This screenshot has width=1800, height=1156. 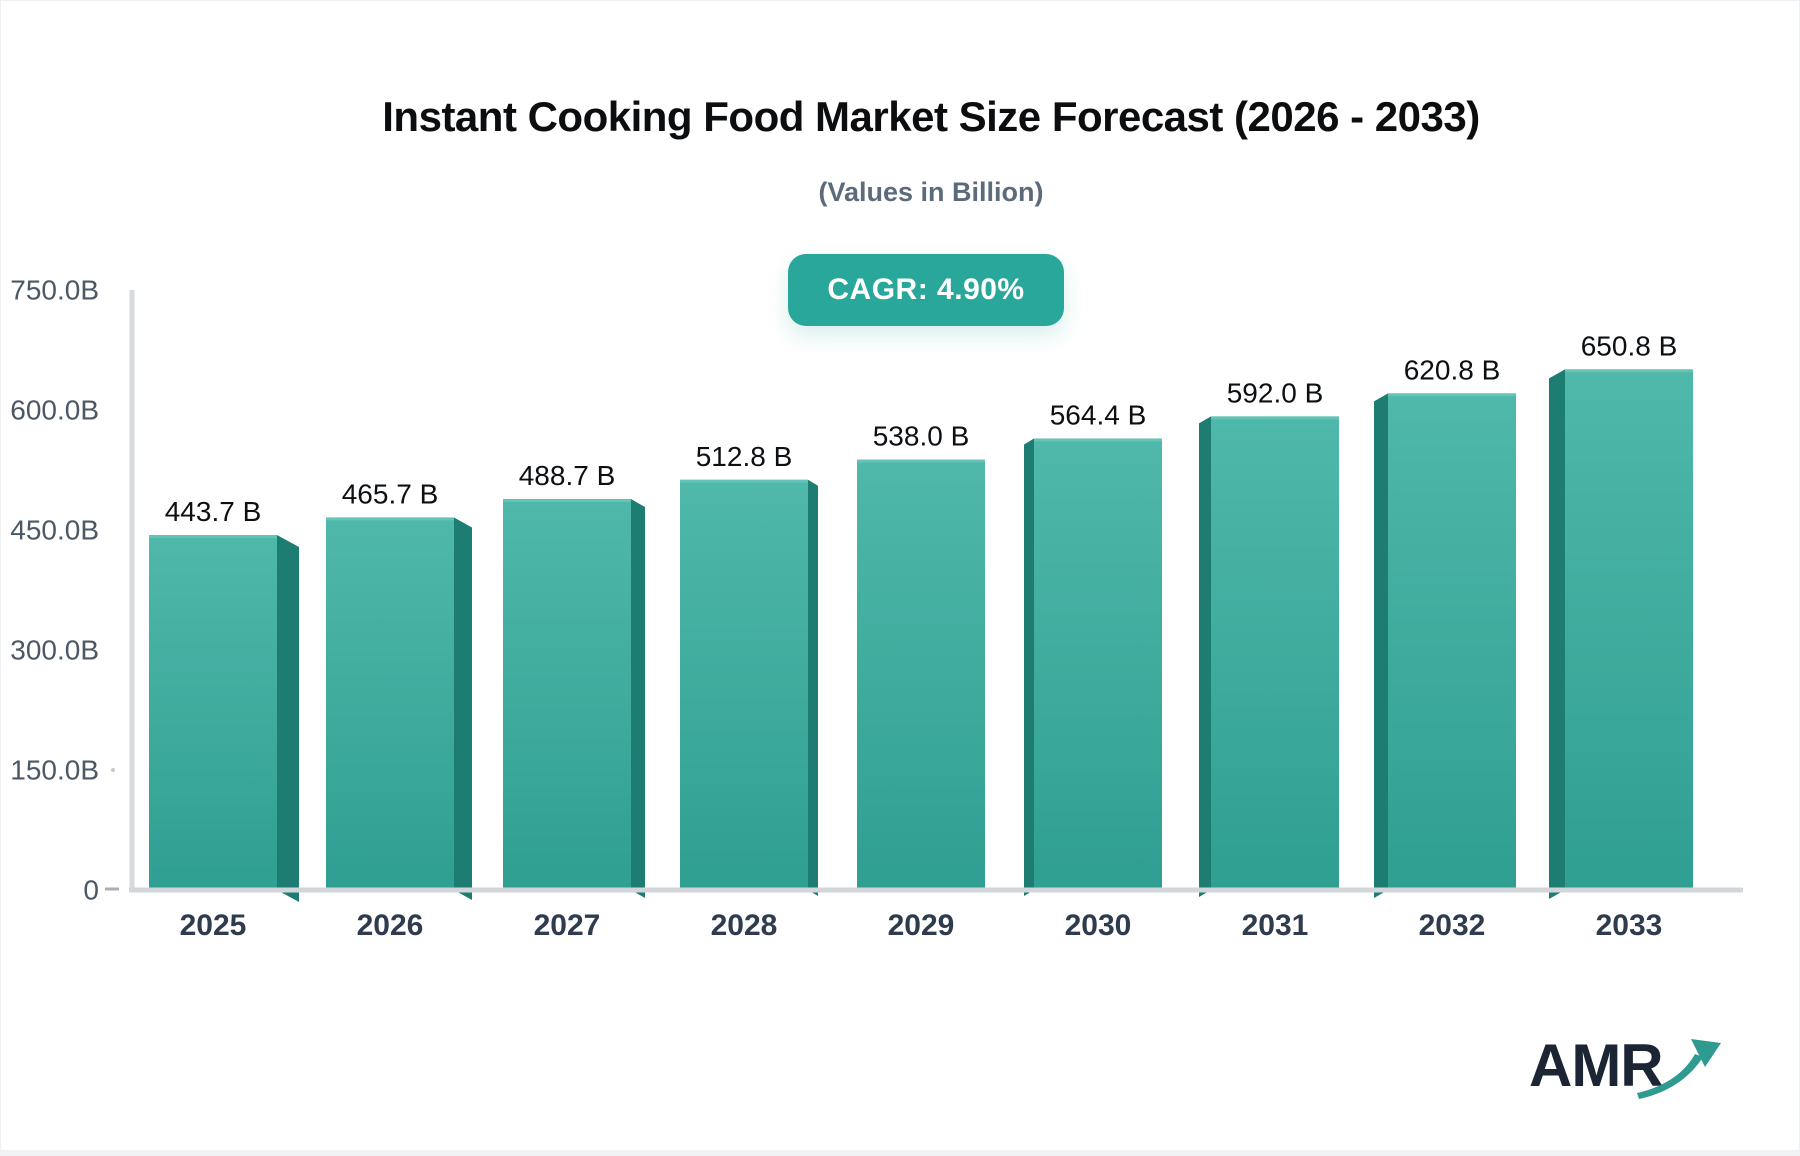 I want to click on x-axis-label: 2029, so click(x=921, y=925).